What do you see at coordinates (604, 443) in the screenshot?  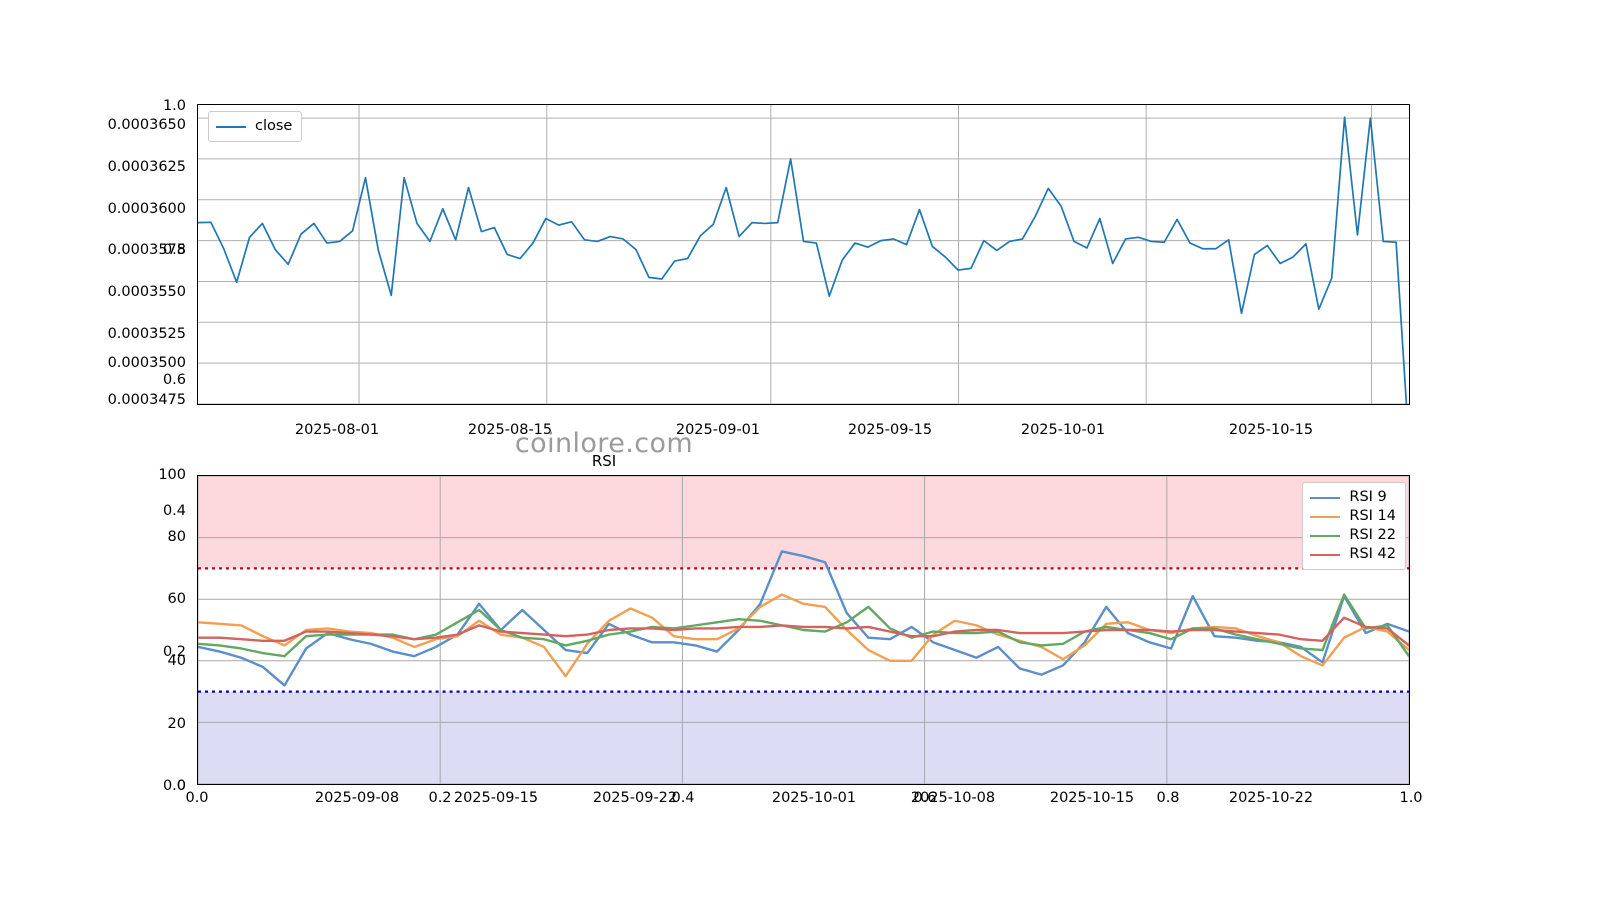 I see `coinlore-watermark: coinlore.com` at bounding box center [604, 443].